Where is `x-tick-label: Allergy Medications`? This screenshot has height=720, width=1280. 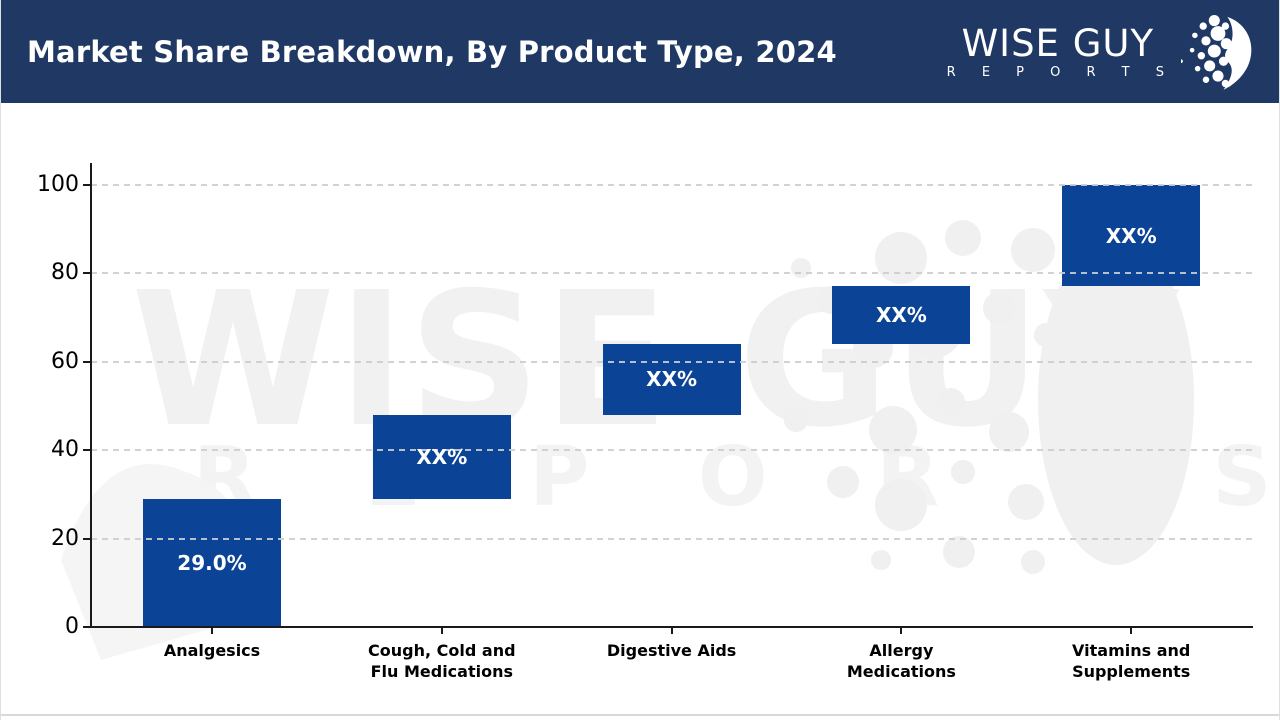
x-tick-label: Allergy Medications is located at coordinates (901, 661).